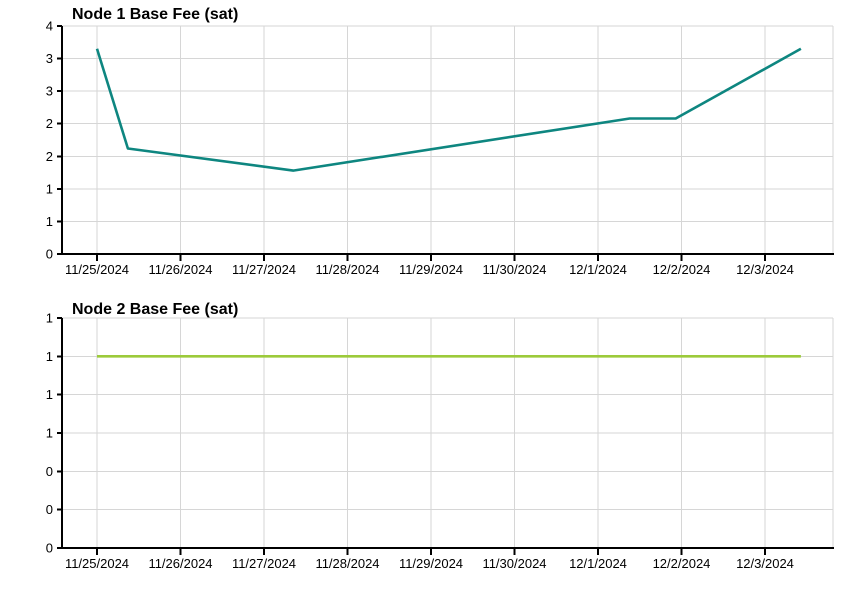  Describe the element at coordinates (155, 309) in the screenshot. I see `chart-title: Node 2 Base Fee (sat)` at that location.